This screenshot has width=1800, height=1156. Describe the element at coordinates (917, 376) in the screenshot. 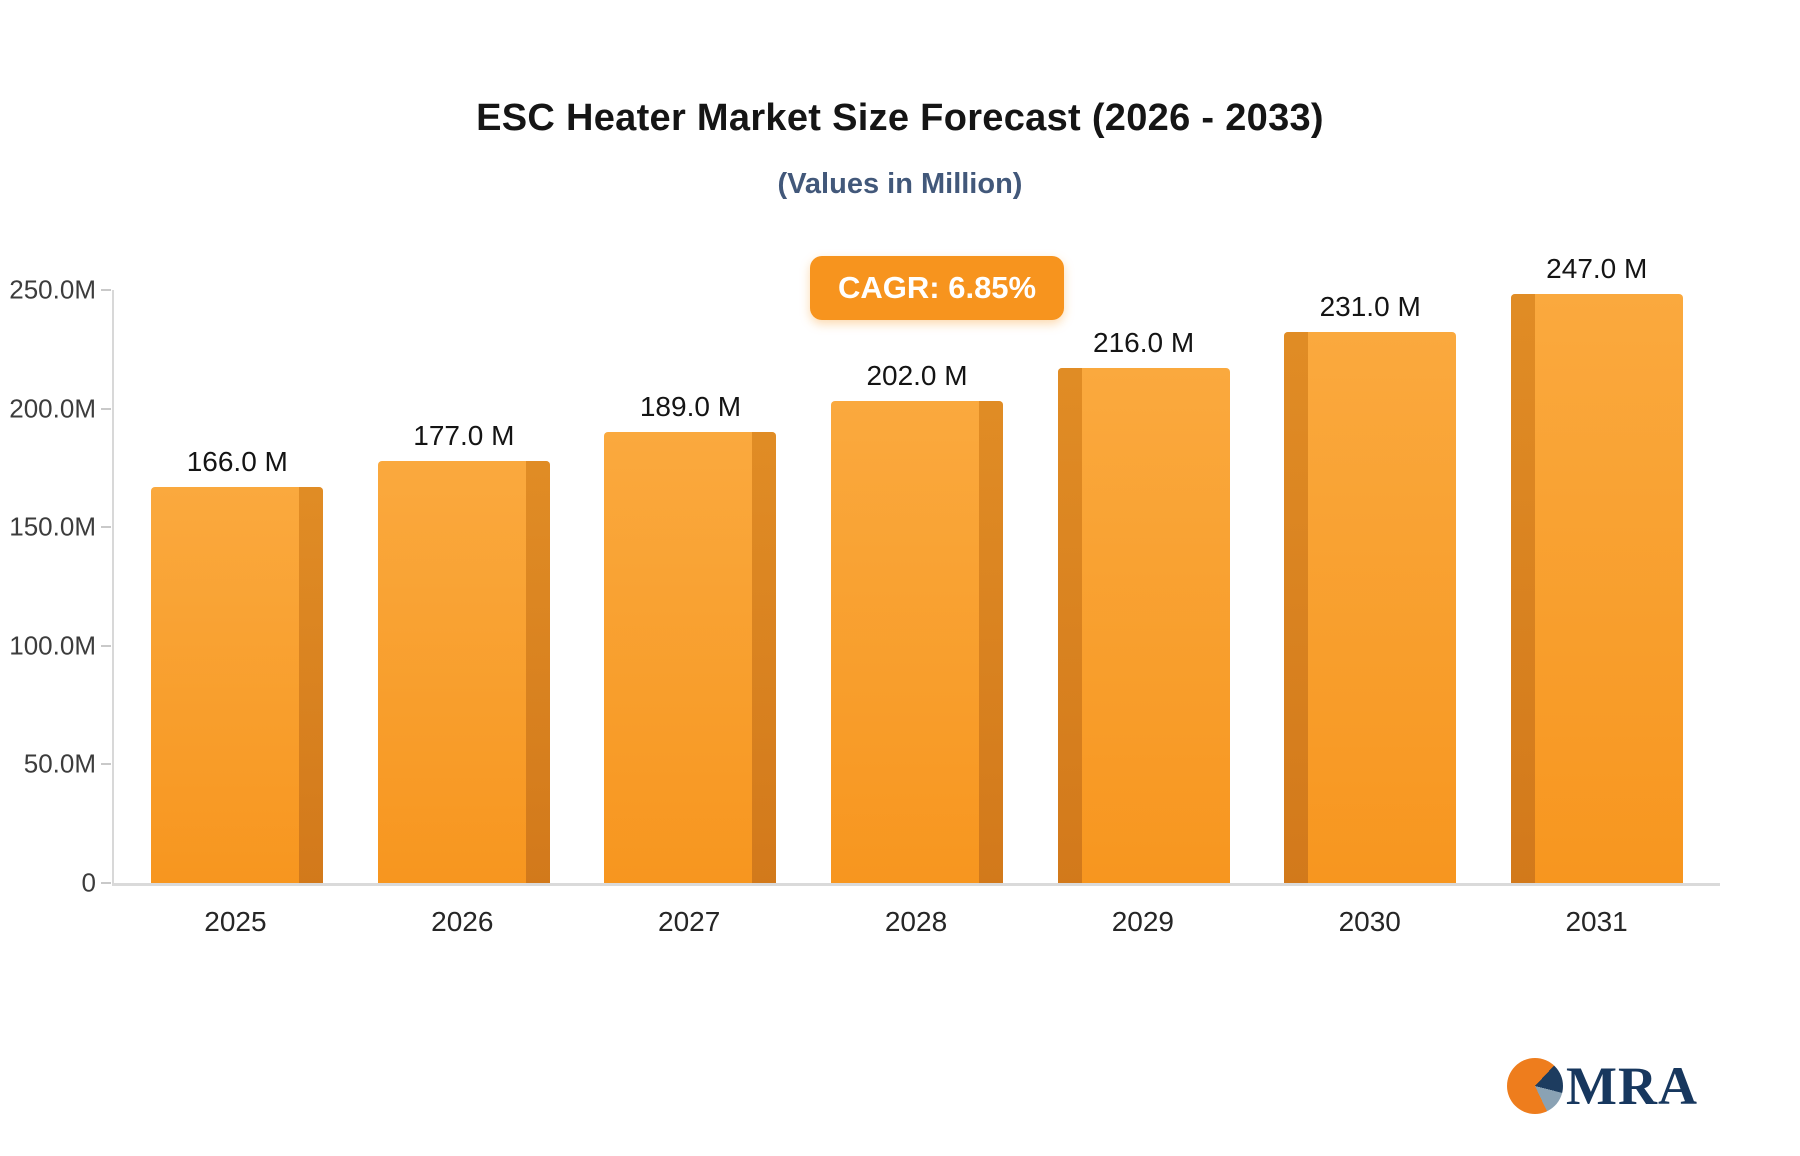

I see `bar-value-label: 202.0 M` at that location.